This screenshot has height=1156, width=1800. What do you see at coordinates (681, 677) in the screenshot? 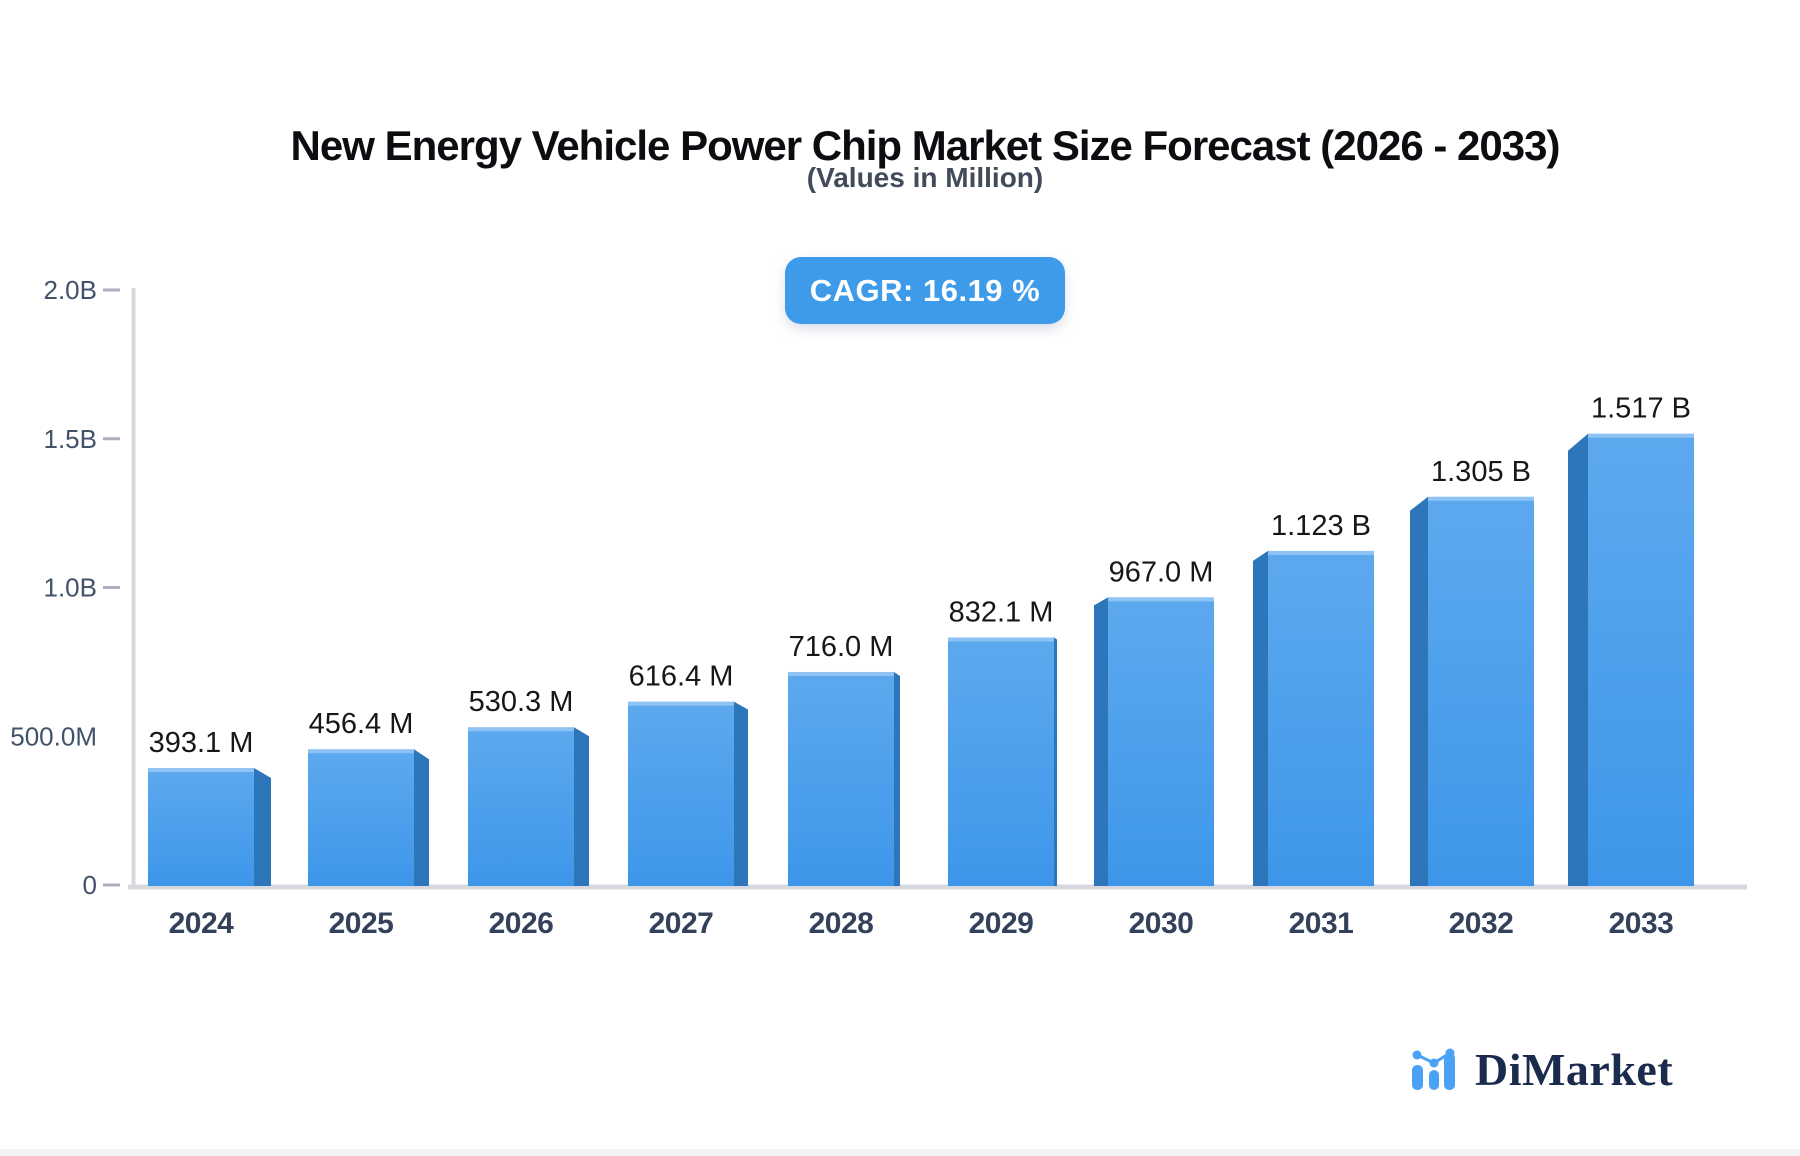
I see `value-label-2027: 616.4 M` at bounding box center [681, 677].